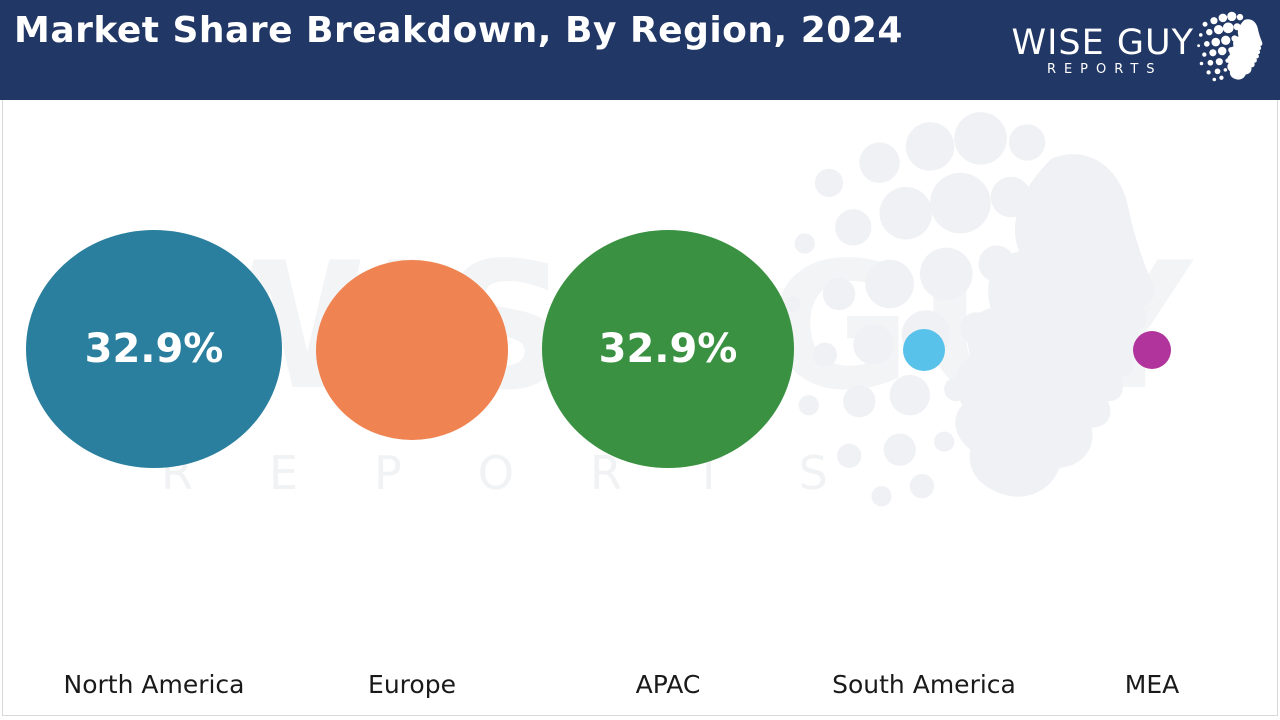 The height and width of the screenshot is (720, 1280). Describe the element at coordinates (1104, 70) in the screenshot. I see `logo-sub-text: REPORTS` at that location.